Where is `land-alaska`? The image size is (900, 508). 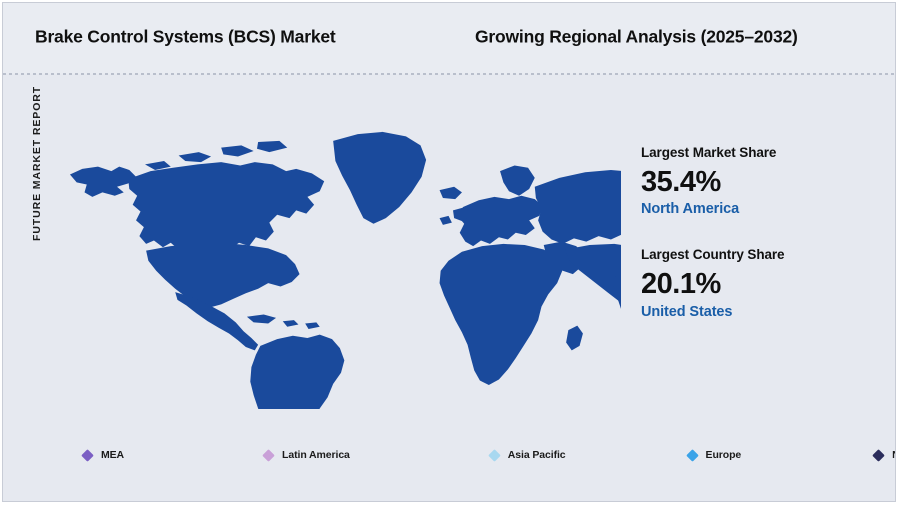 land-alaska is located at coordinates (103, 181).